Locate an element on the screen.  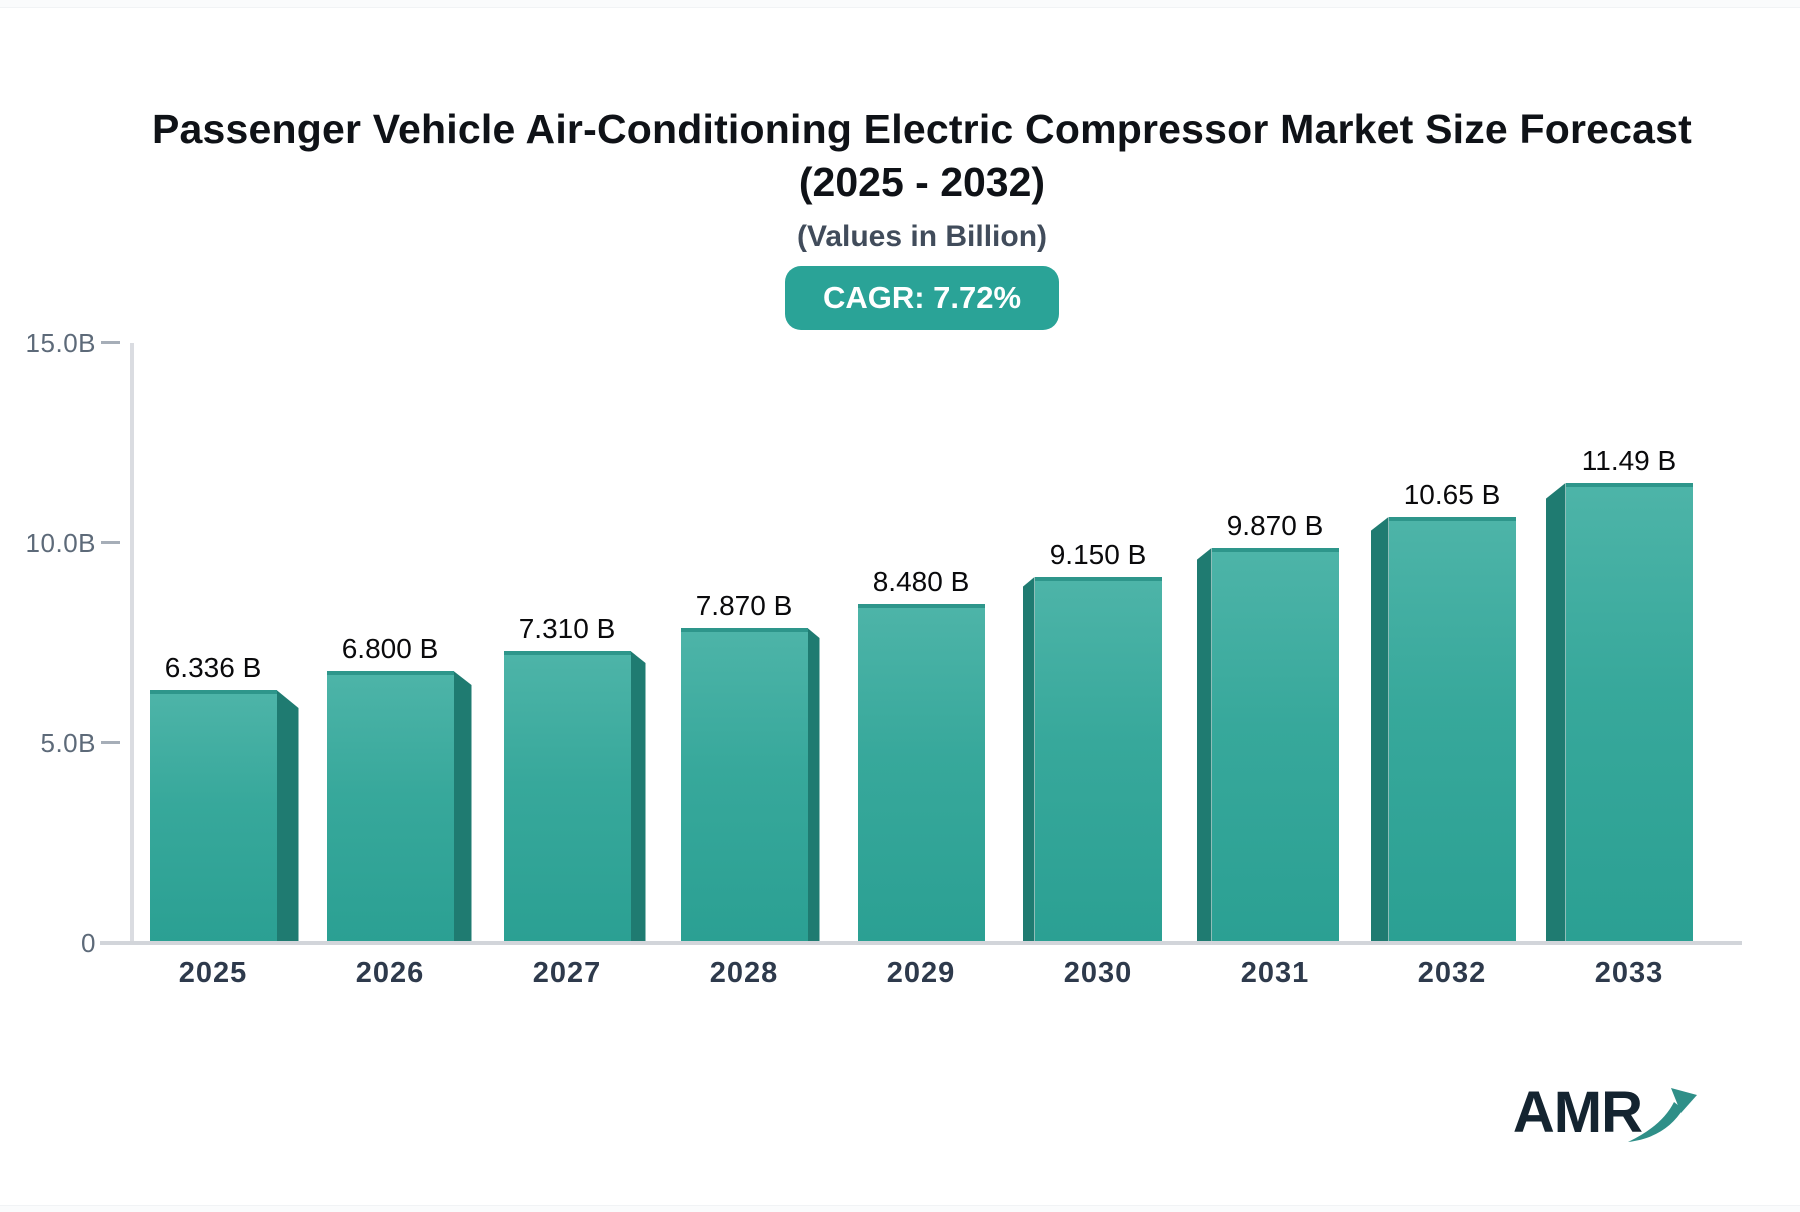
bar-value-label-2032: 10.65 B is located at coordinates (1452, 494).